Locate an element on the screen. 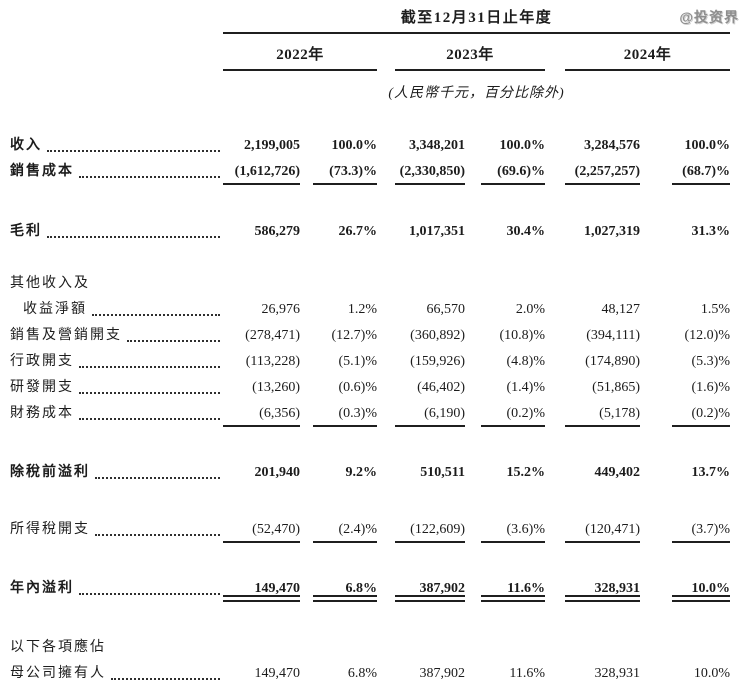  cell-amount-2023 is located at coordinates (430, 284).